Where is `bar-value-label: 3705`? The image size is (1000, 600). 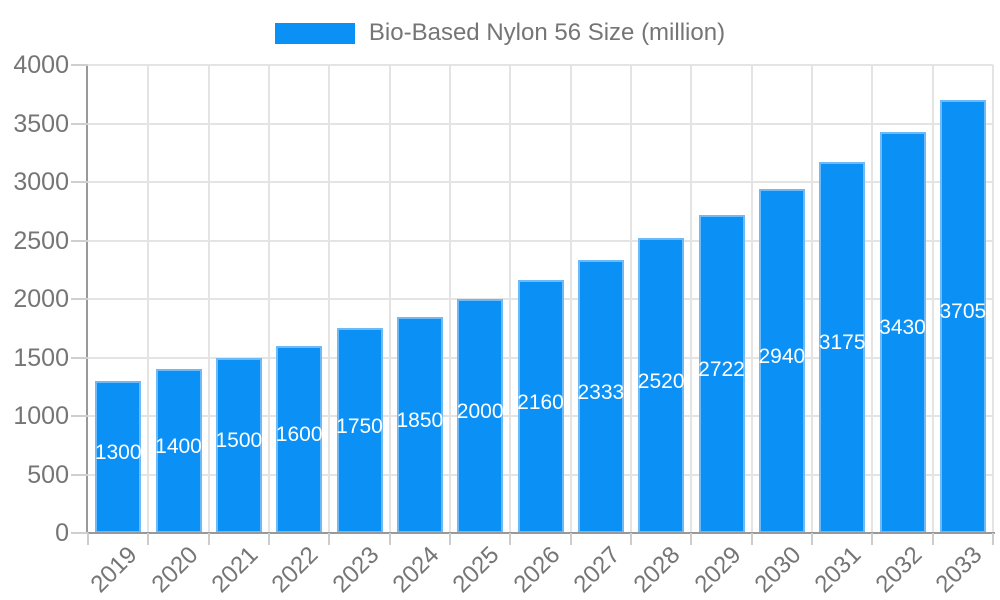 bar-value-label: 3705 is located at coordinates (963, 312).